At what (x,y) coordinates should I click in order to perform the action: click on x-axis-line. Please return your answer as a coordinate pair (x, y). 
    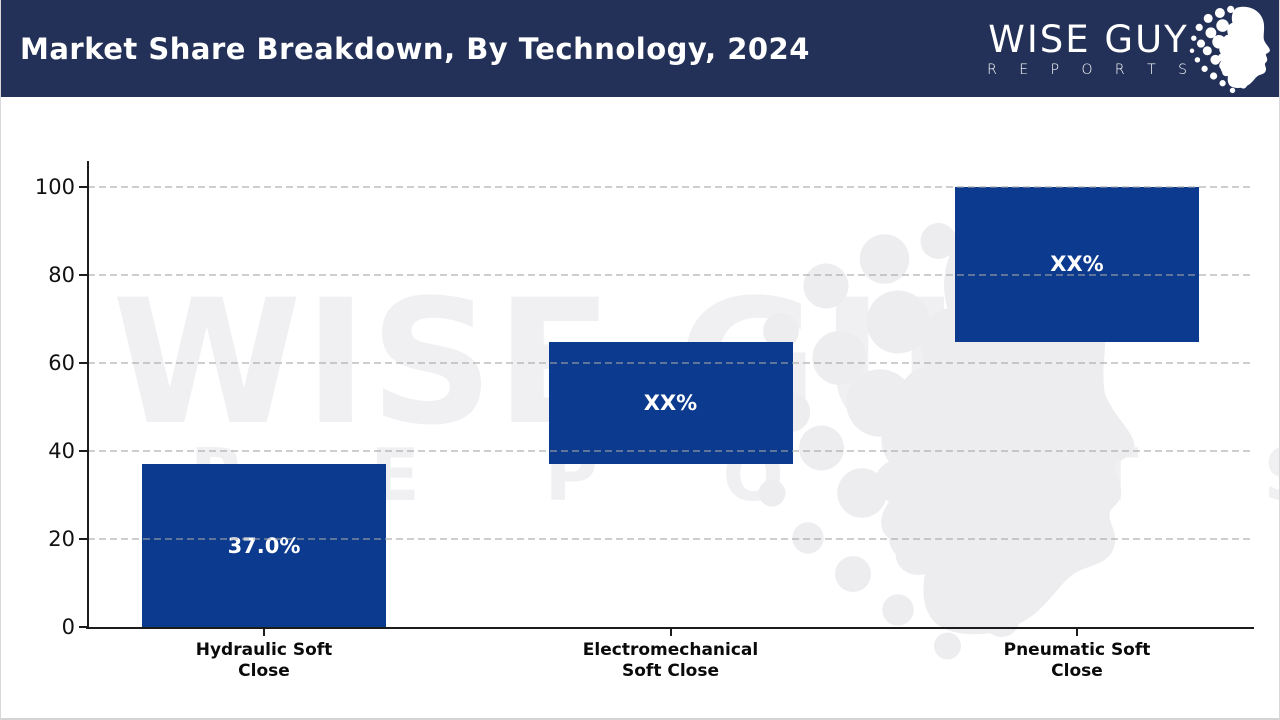
    Looking at the image, I should click on (670, 628).